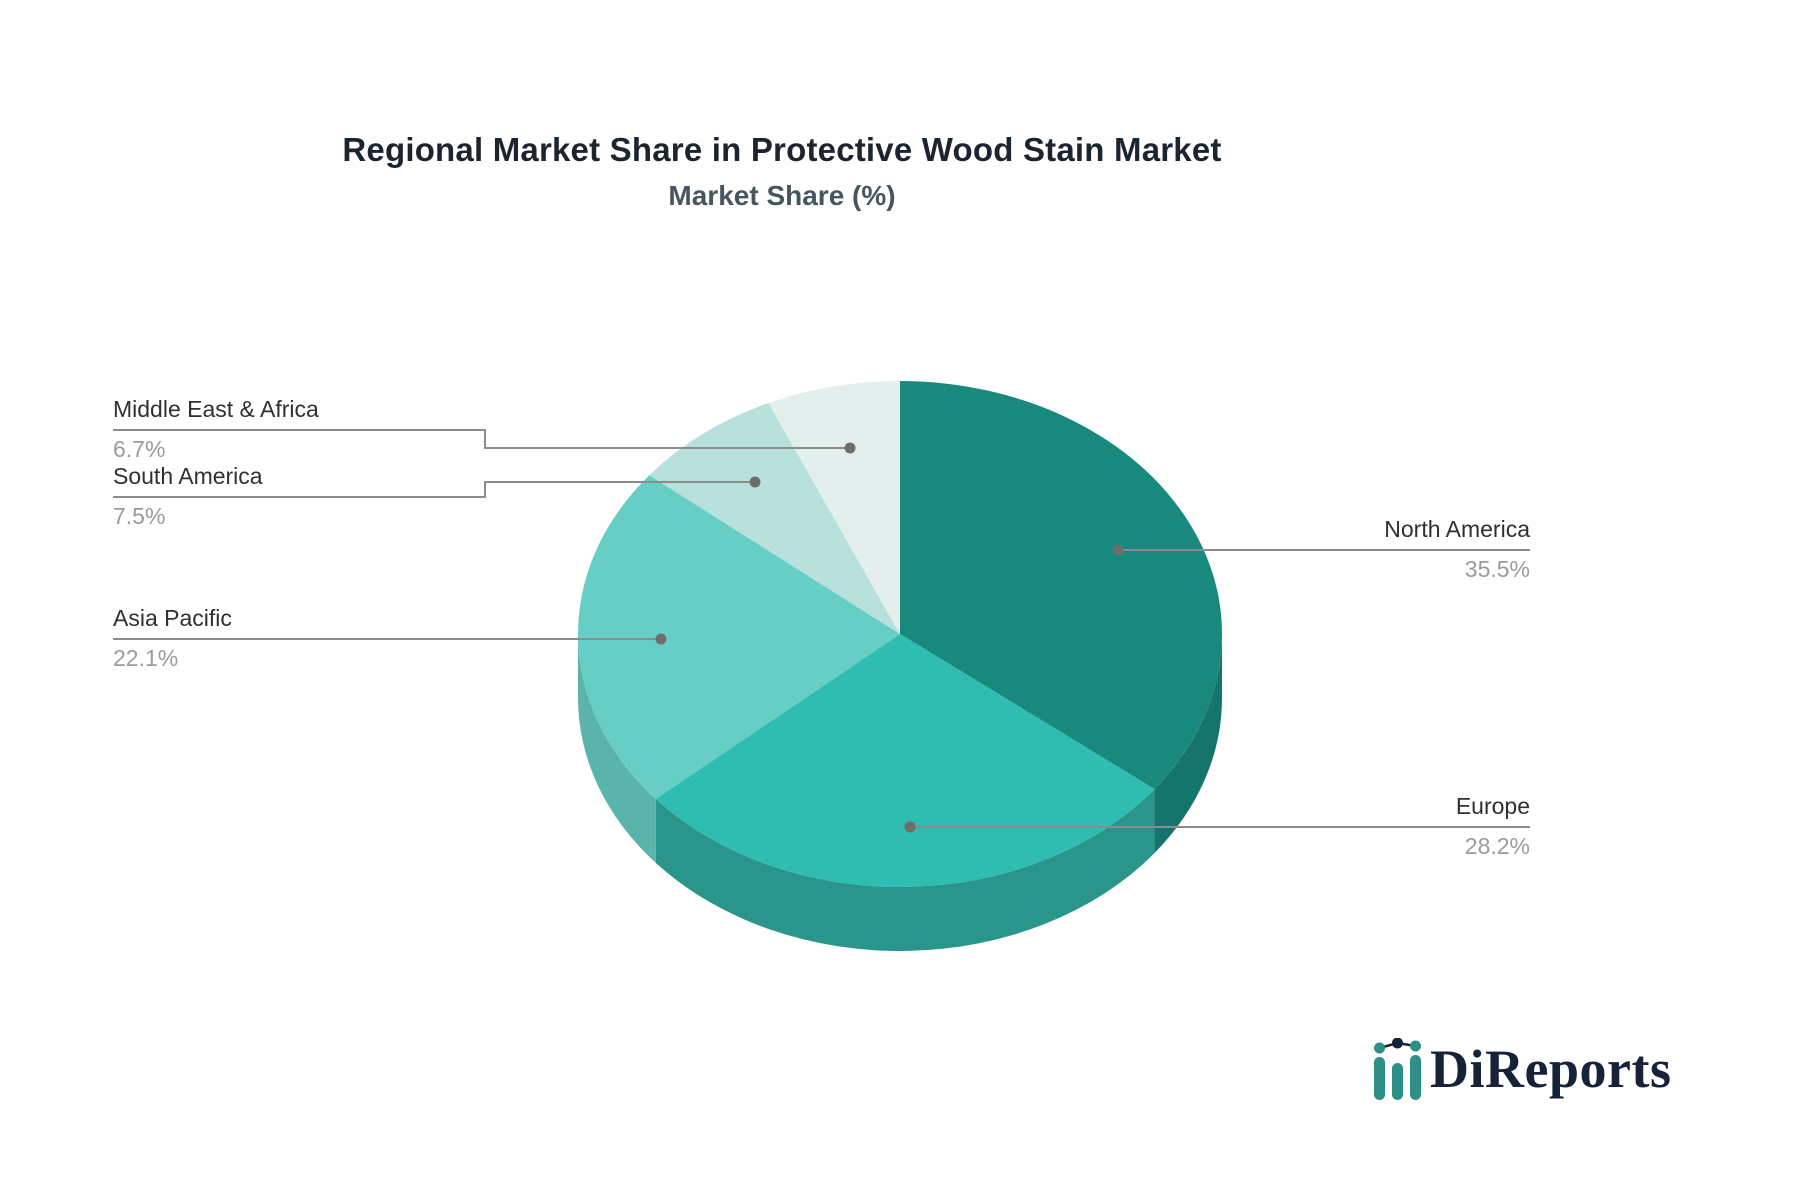  Describe the element at coordinates (434, 489) in the screenshot. I see `connector-line-south-america` at that location.